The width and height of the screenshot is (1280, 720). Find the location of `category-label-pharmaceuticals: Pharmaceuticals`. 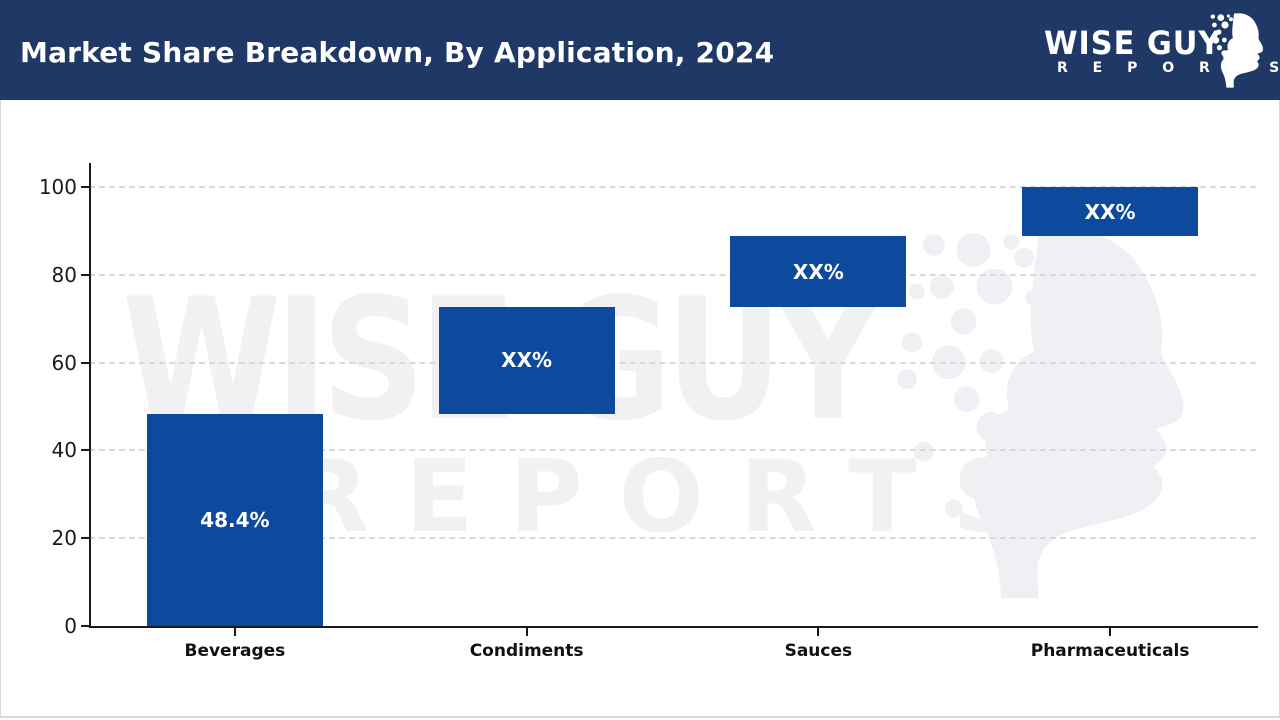

category-label-pharmaceuticals: Pharmaceuticals is located at coordinates (1110, 651).